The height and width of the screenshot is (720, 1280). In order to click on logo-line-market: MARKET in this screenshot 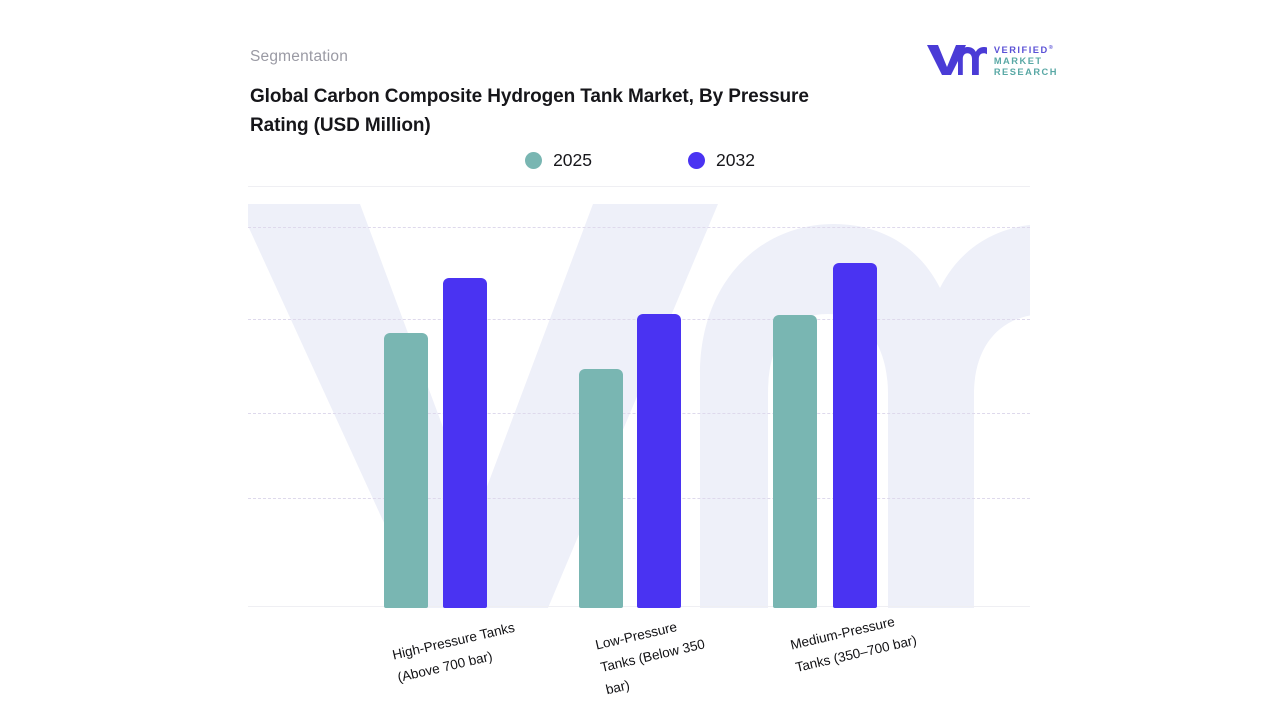, I will do `click(1018, 61)`.